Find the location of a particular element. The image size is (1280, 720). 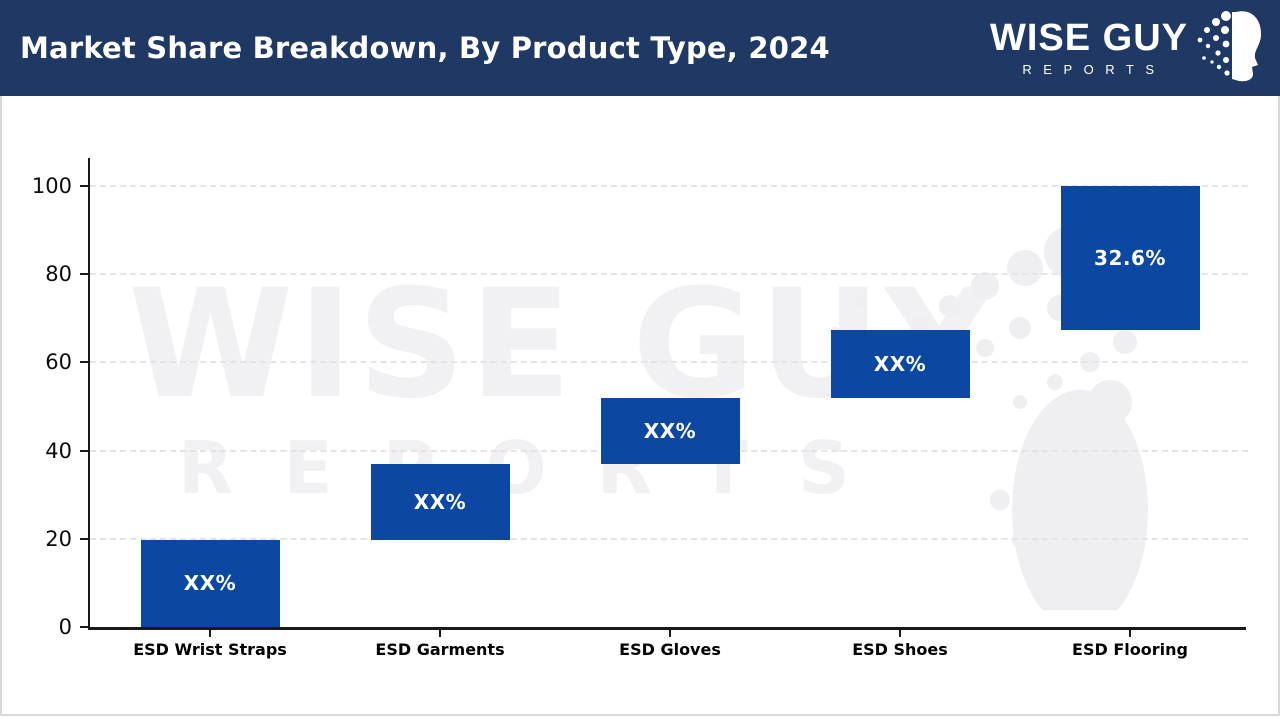

y-axis-label: 0 is located at coordinates (65, 627).